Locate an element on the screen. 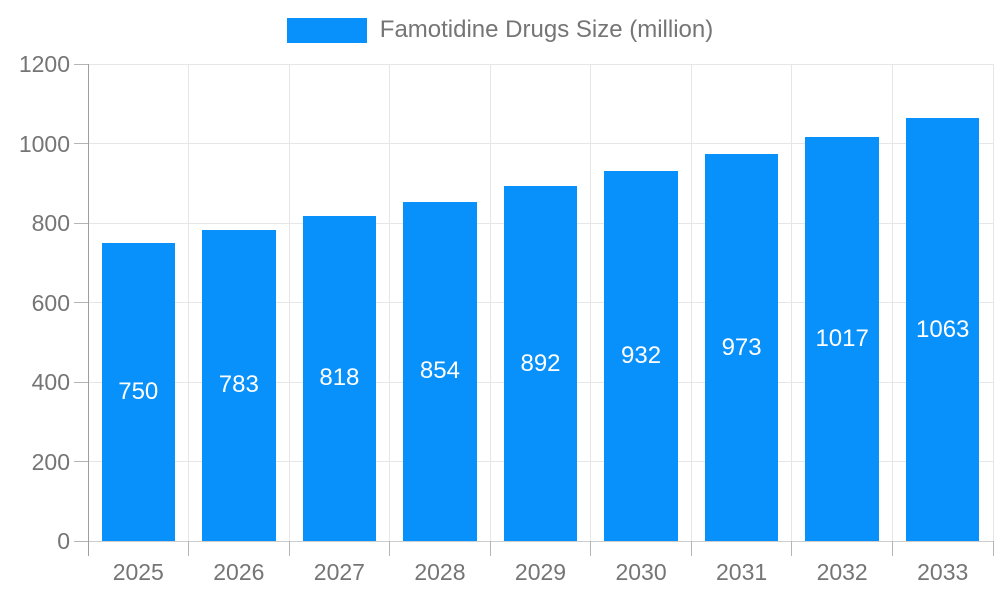  bar-value-label: 932 is located at coordinates (641, 355).